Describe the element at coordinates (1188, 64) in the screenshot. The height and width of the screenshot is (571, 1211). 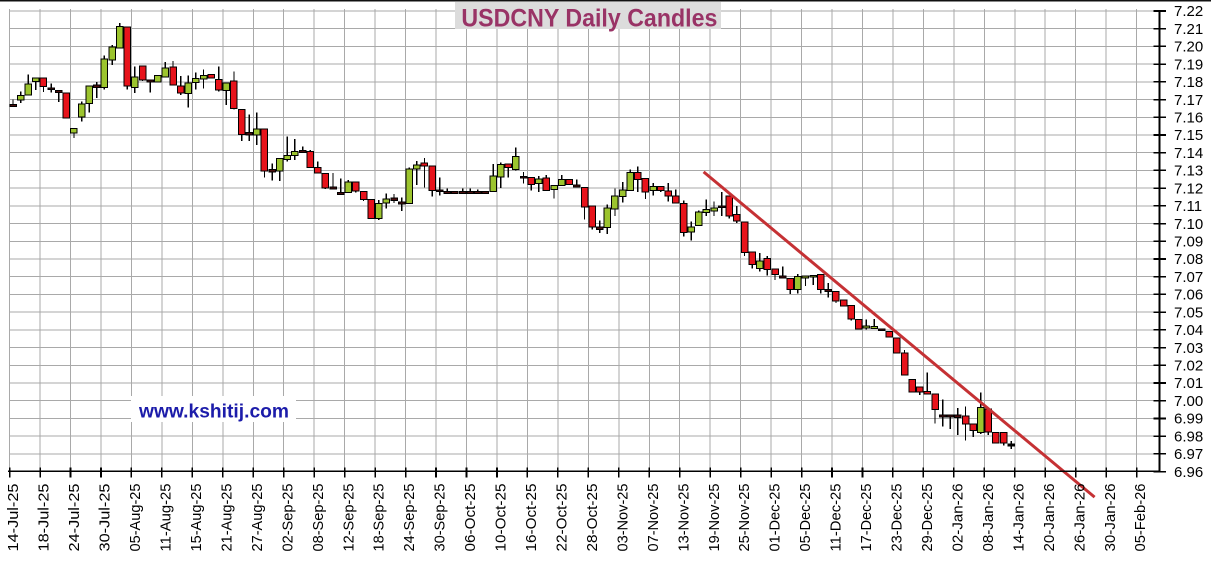
I see `svg-text: 7.19` at that location.